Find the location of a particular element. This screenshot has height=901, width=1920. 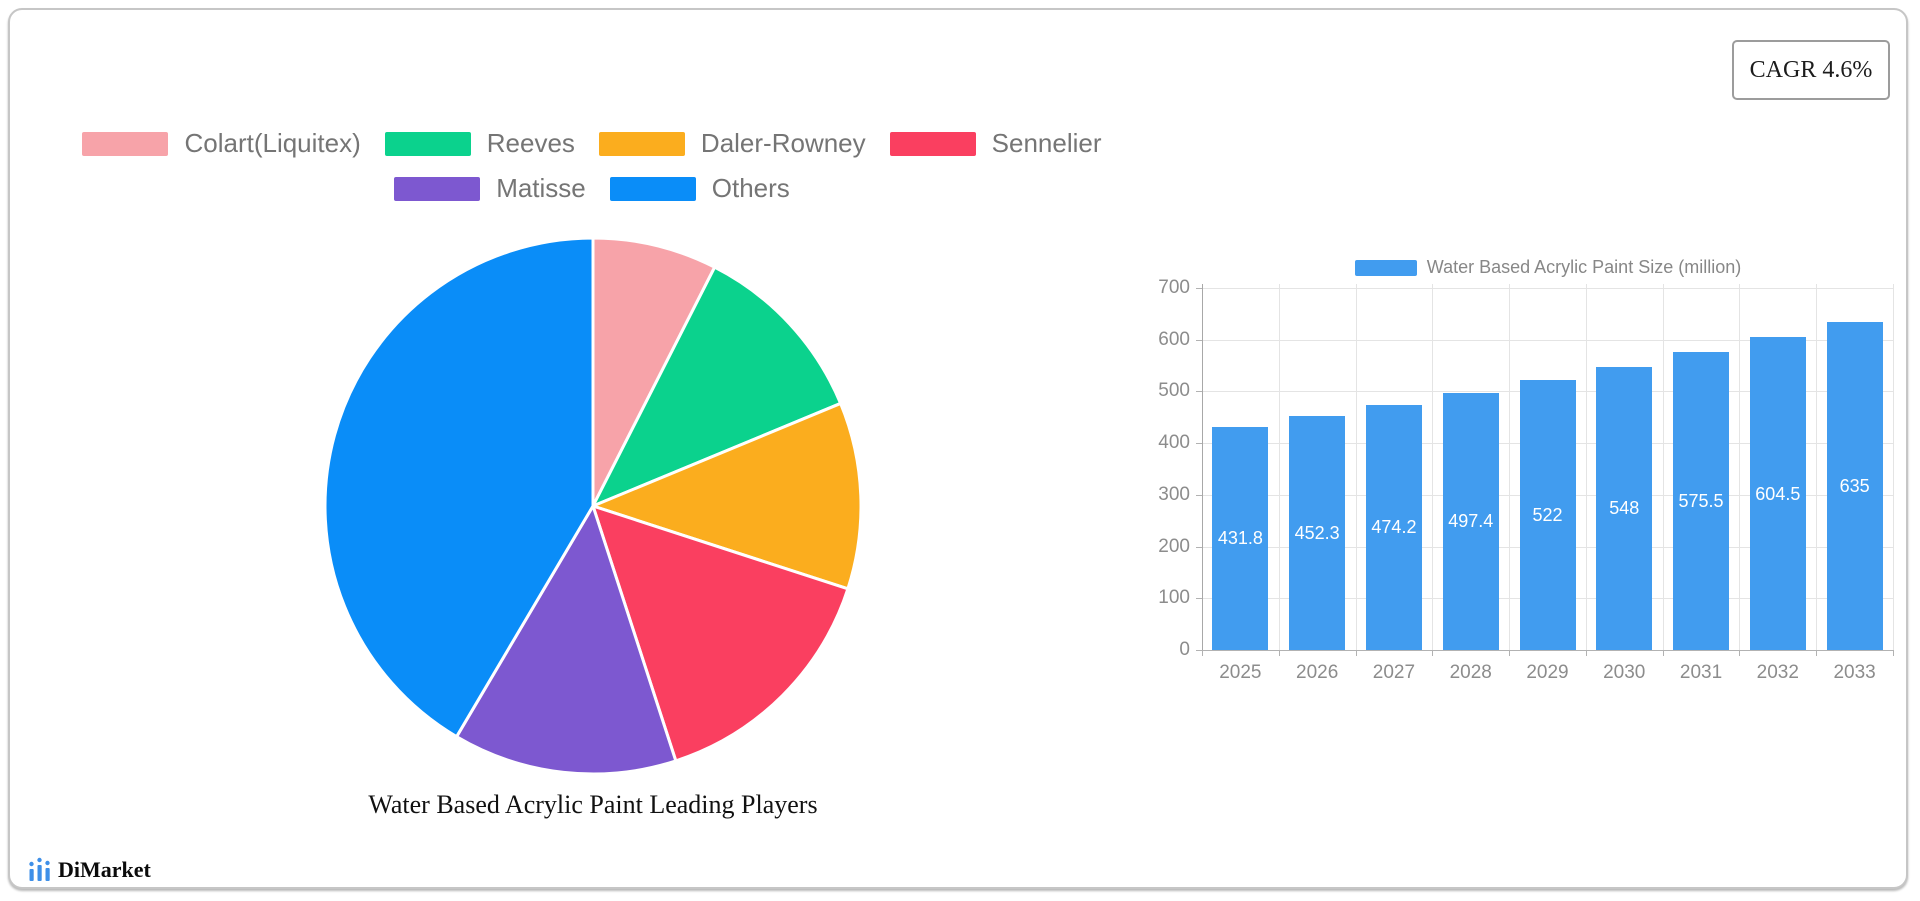

bar-chart-icon is located at coordinates (39, 869).